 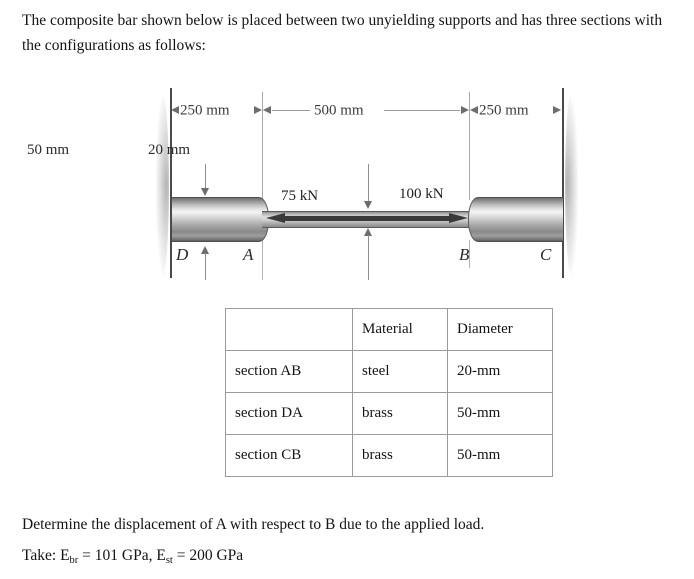 What do you see at coordinates (469, 254) in the screenshot?
I see `extension-line-b-lower` at bounding box center [469, 254].